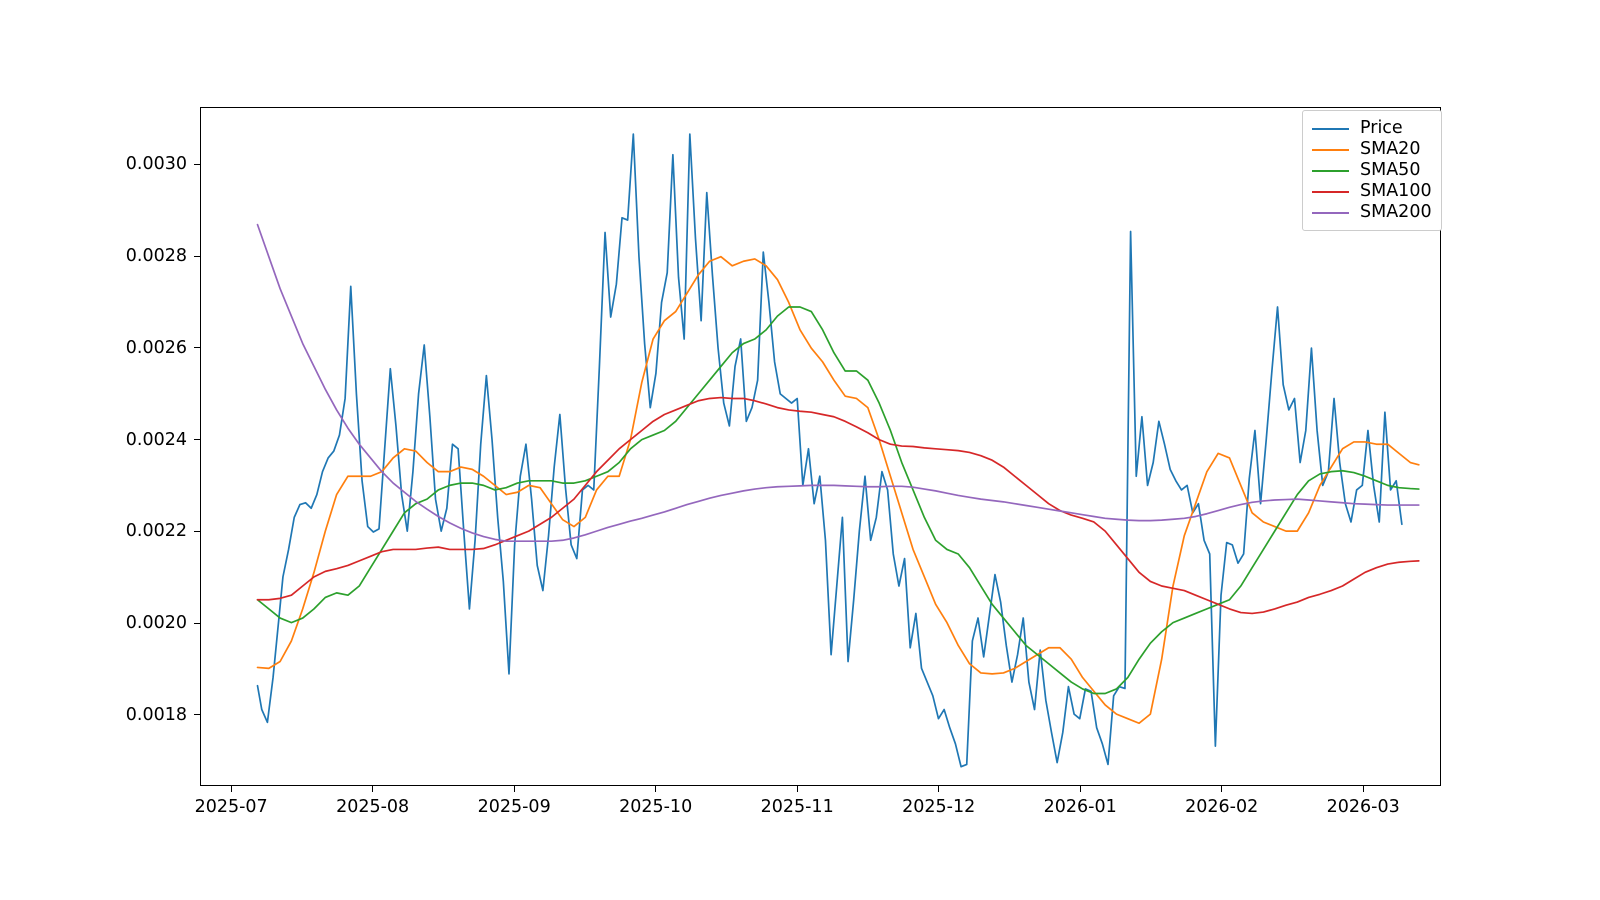 The height and width of the screenshot is (900, 1600). I want to click on y-tick-label: 0.0030, so click(156, 164).